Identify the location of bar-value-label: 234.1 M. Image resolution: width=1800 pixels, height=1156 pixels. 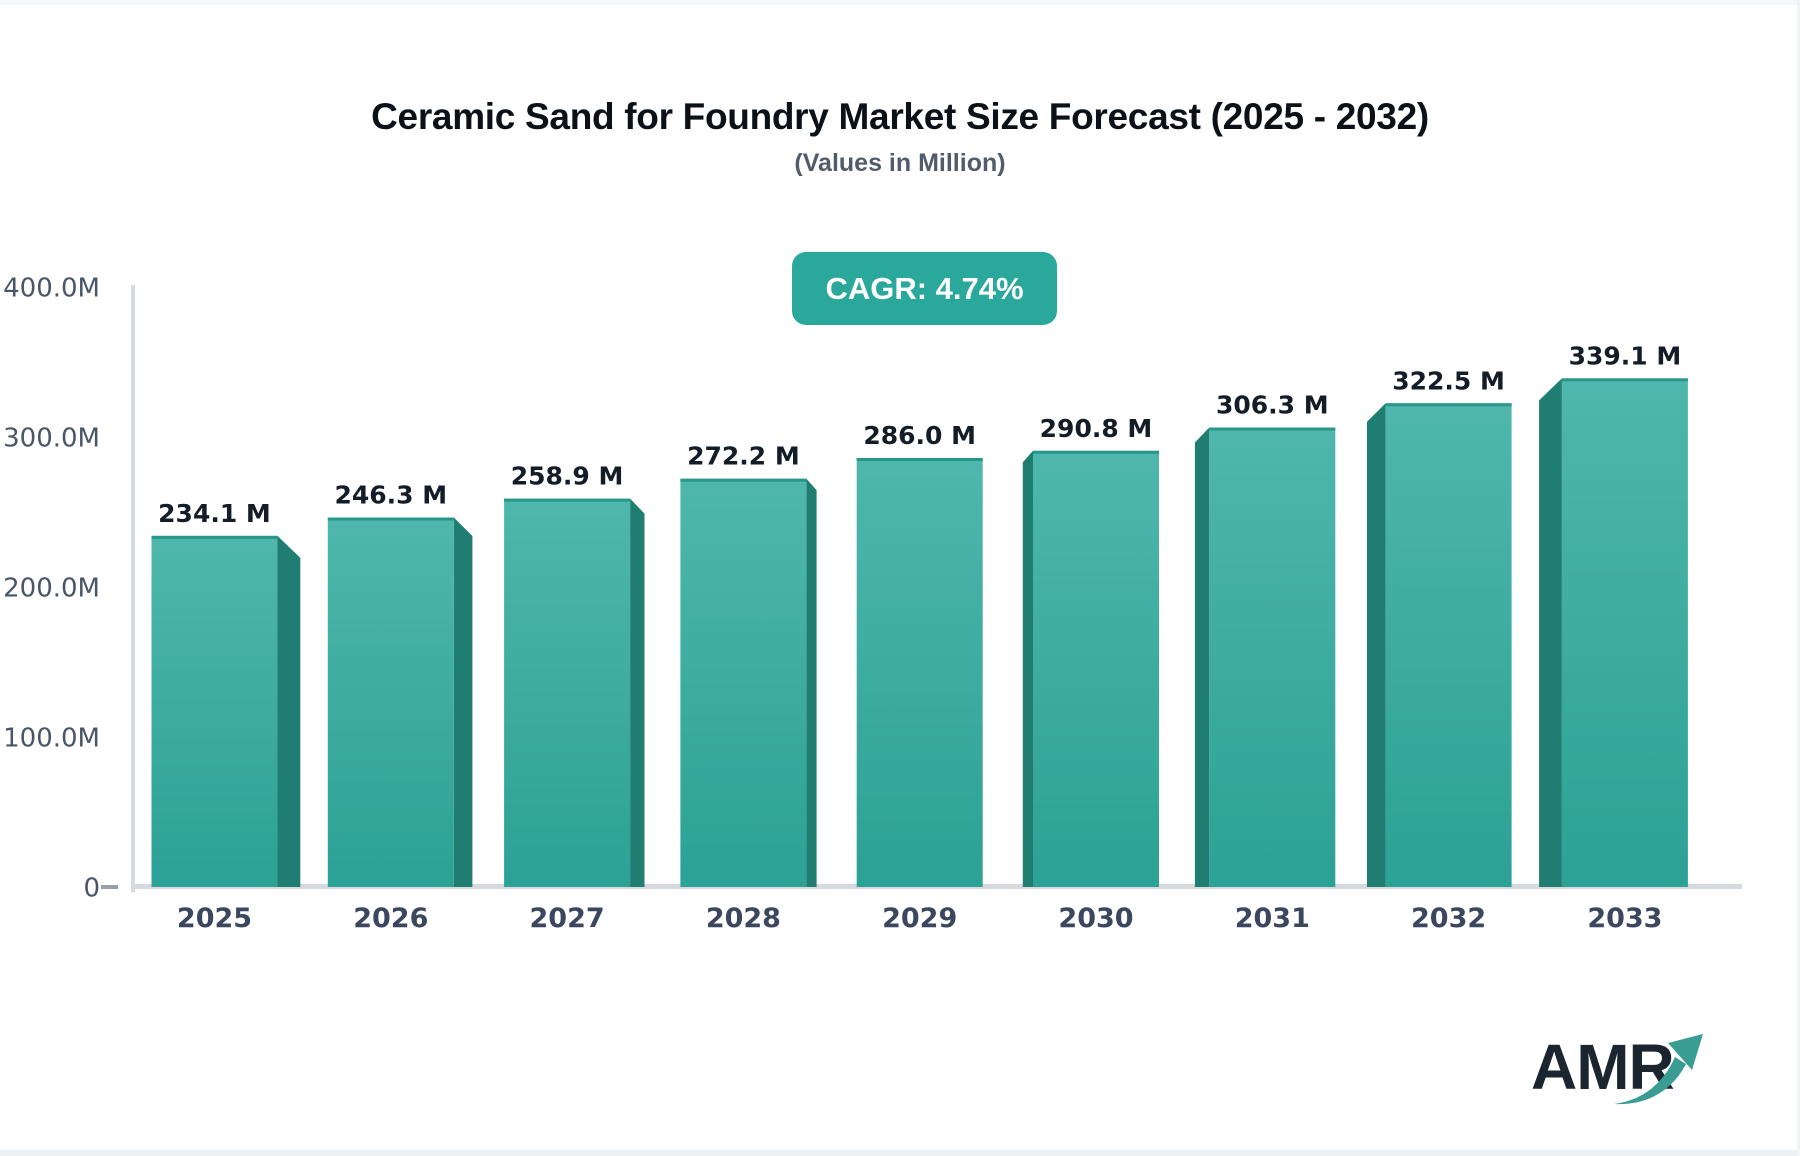
(214, 513).